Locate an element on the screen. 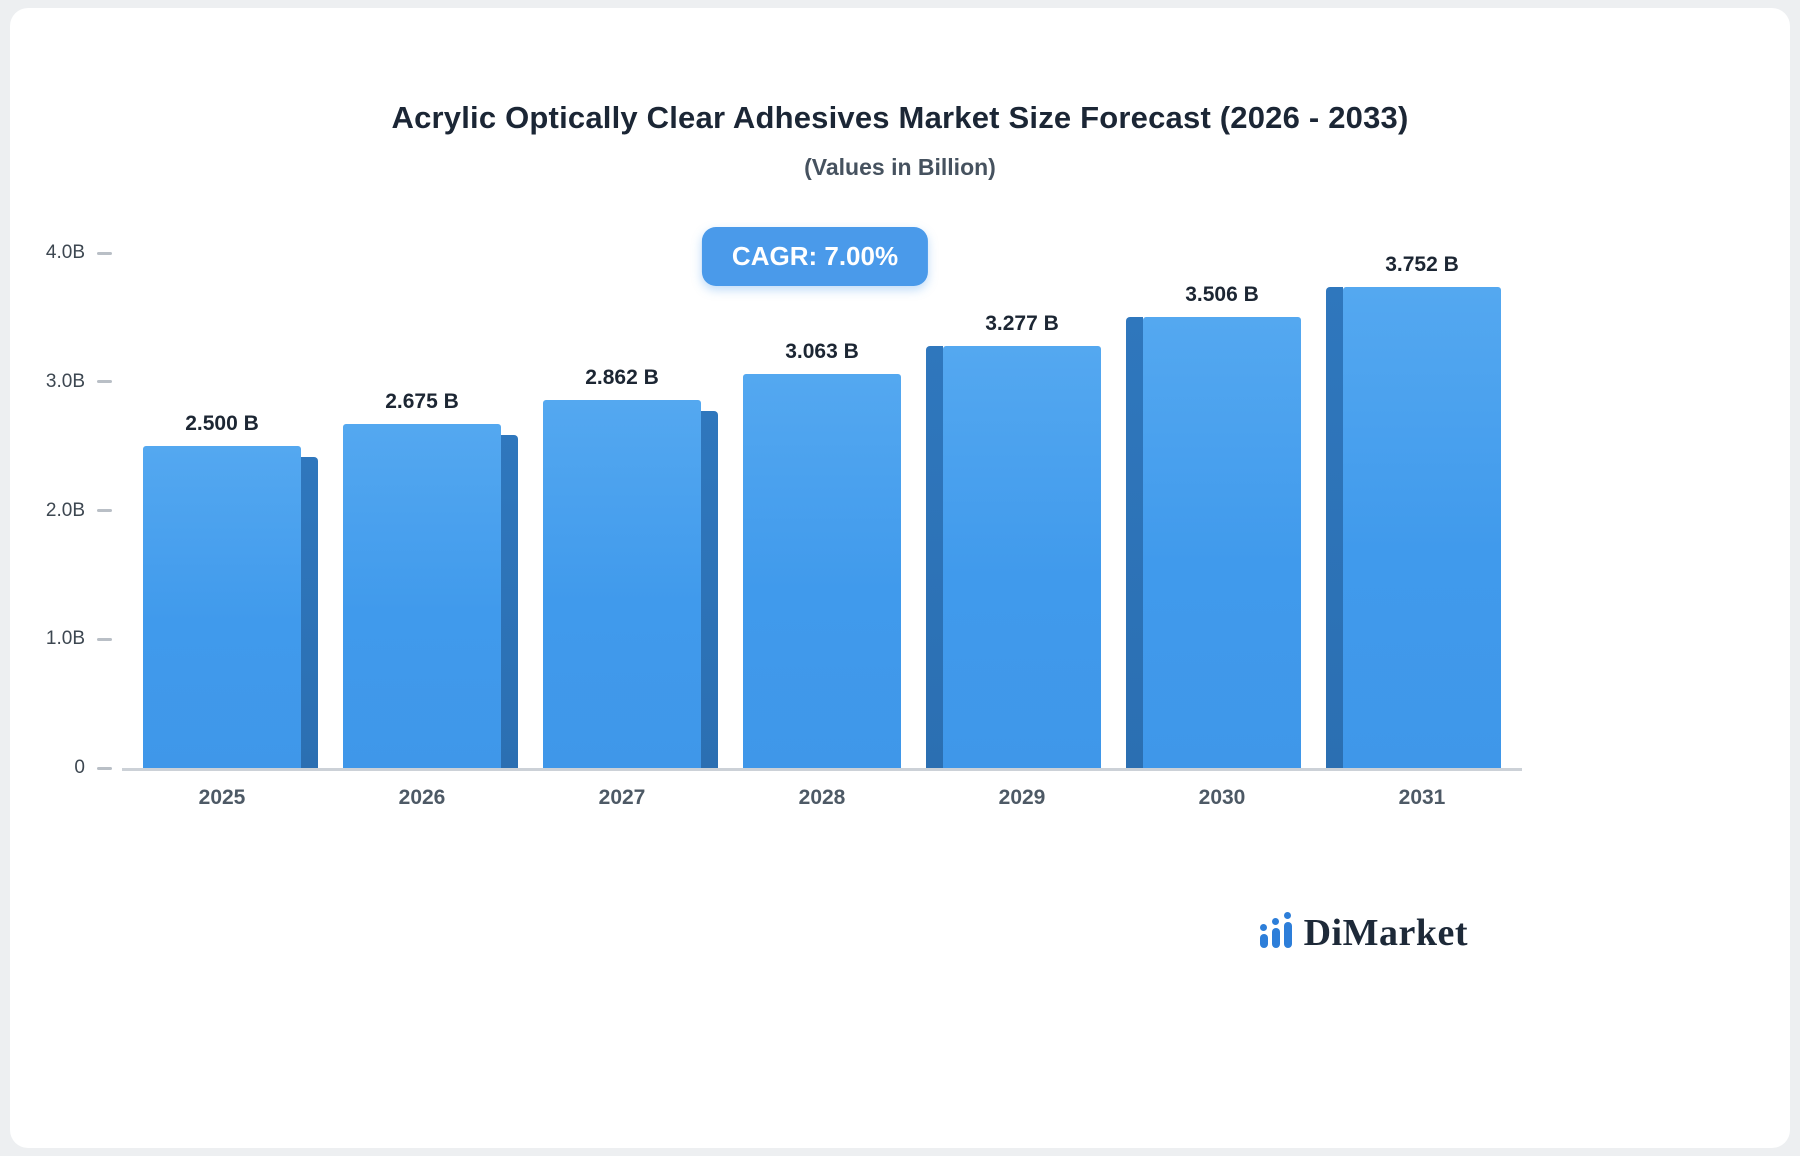 The width and height of the screenshot is (1800, 1156). cagr-badge: CAGR: 7.00% is located at coordinates (815, 256).